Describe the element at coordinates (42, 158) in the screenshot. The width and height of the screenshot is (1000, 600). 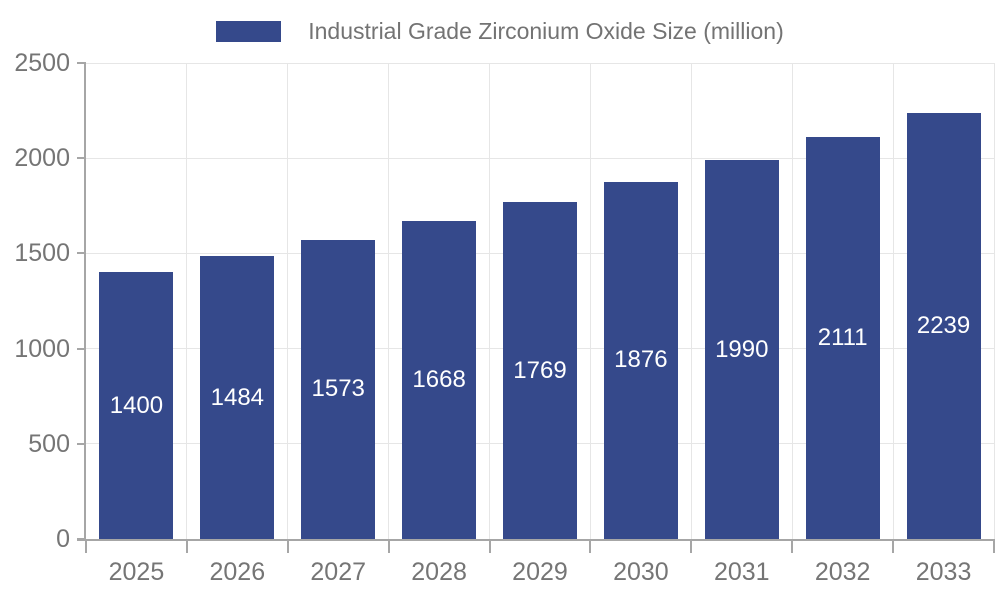
I see `y-tick-label: 2000` at that location.